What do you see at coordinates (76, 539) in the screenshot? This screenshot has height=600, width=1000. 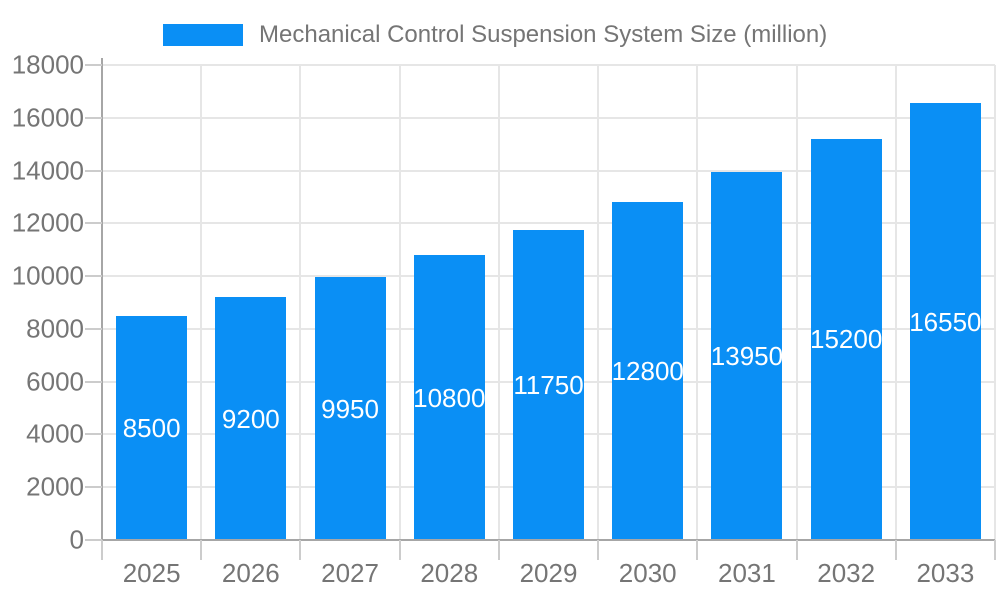 I see `y-axis-label: 0` at bounding box center [76, 539].